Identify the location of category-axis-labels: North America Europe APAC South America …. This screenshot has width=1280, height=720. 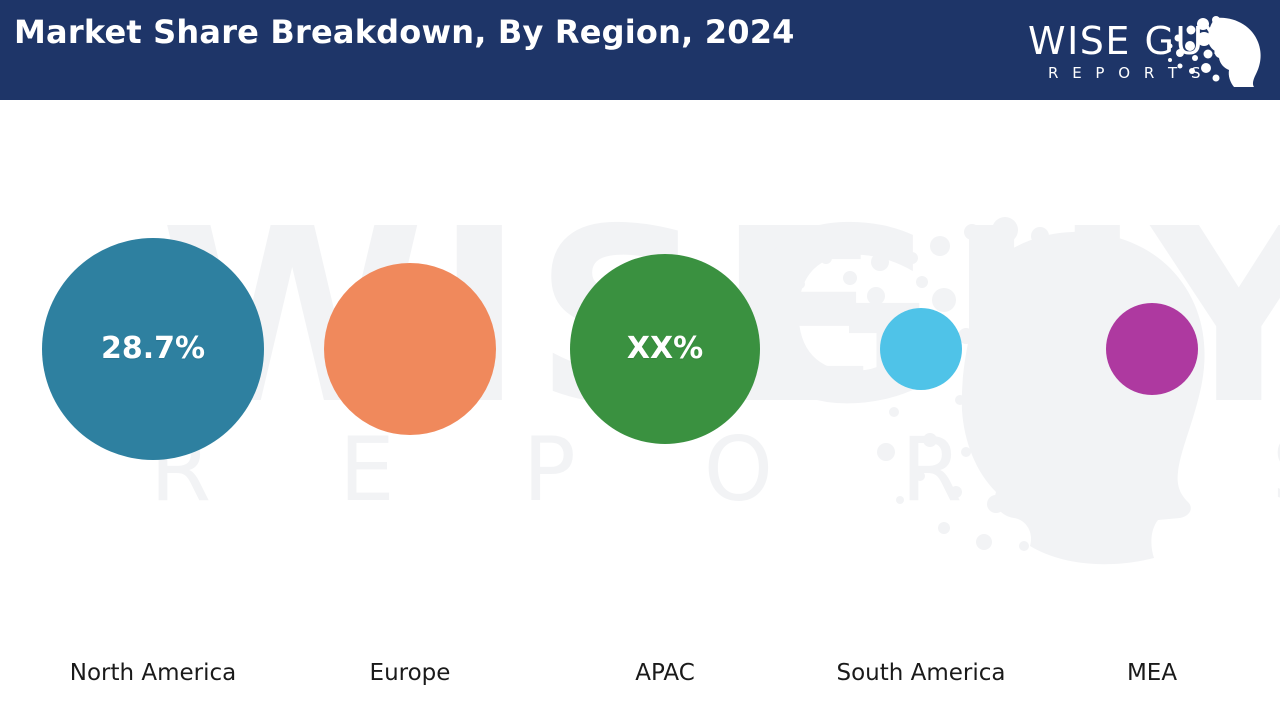
(640, 690).